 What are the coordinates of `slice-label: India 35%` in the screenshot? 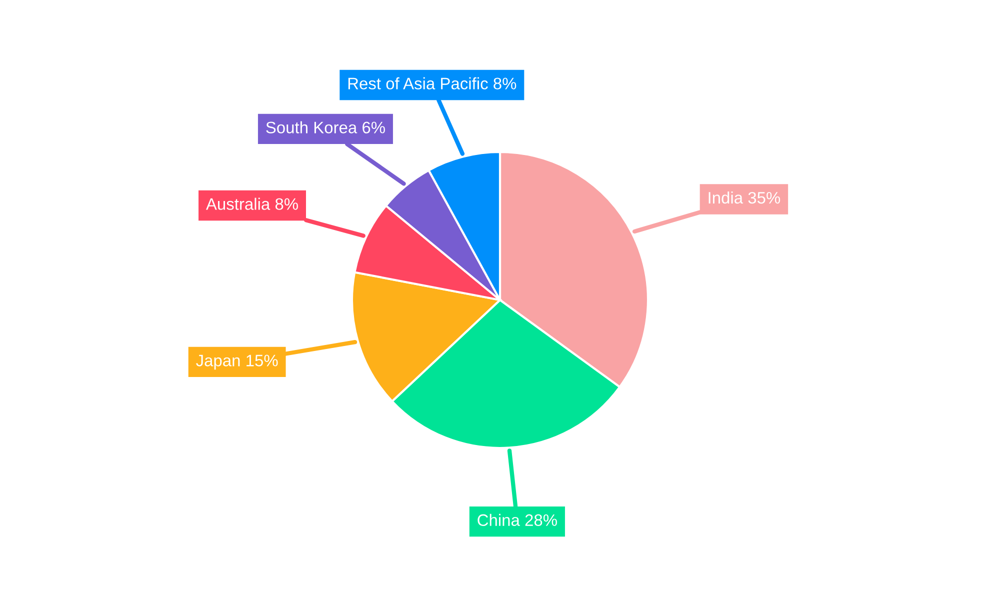 It's located at (744, 198).